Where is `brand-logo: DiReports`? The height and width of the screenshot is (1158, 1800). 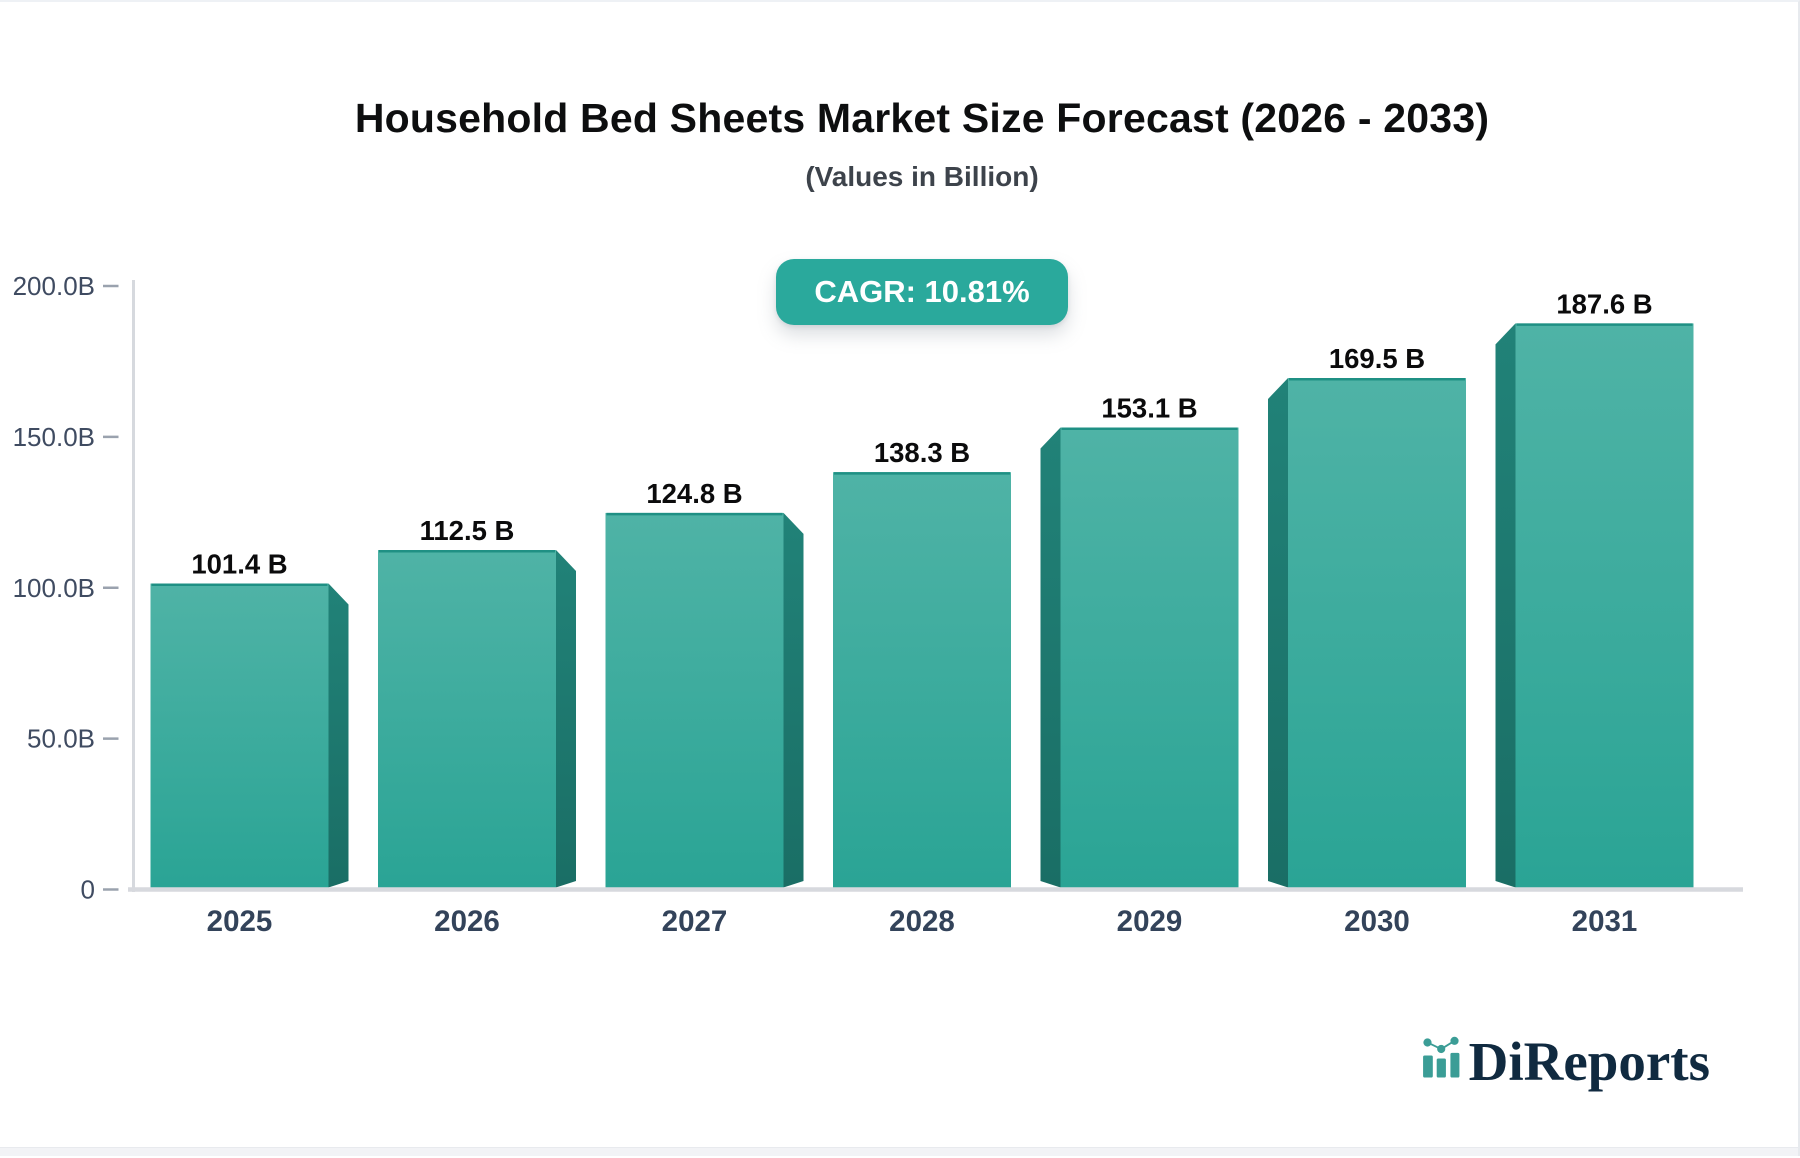 brand-logo: DiReports is located at coordinates (1565, 1061).